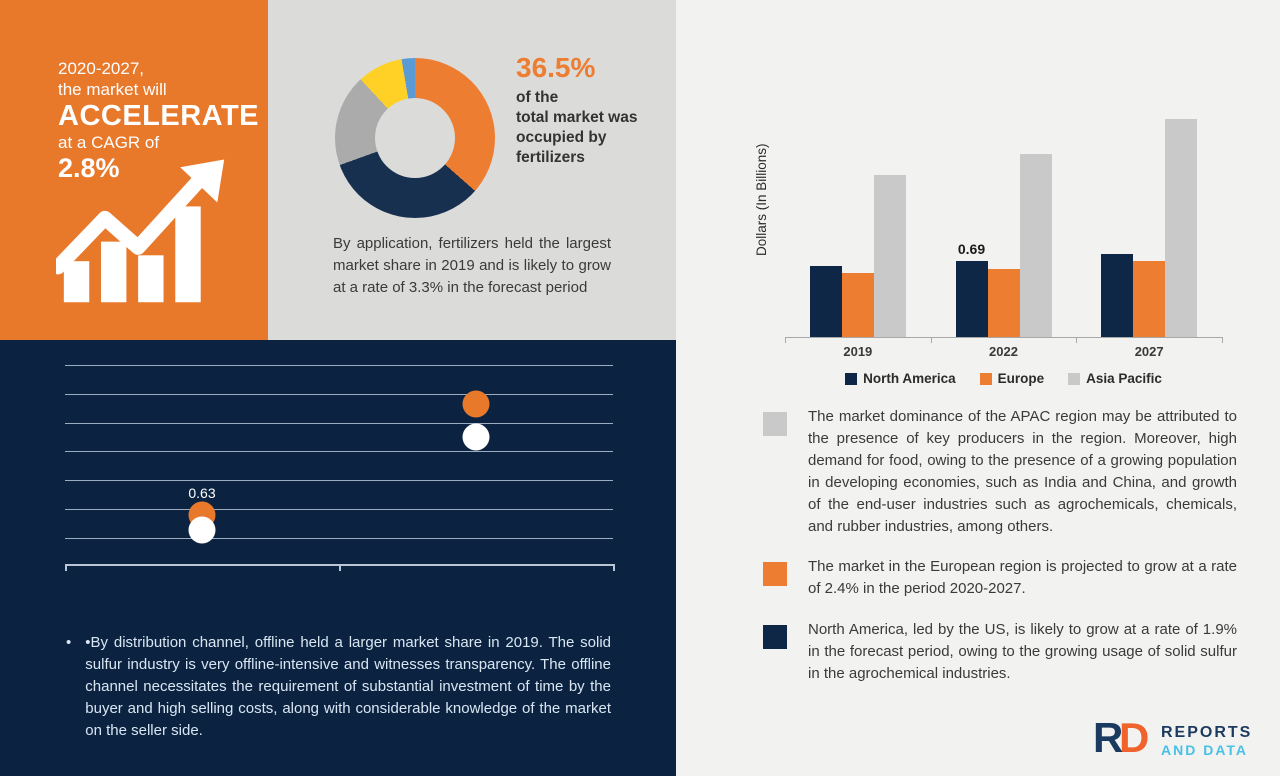 This screenshot has height=776, width=1280. I want to click on cagr-line4: at a CAGR of, so click(109, 142).